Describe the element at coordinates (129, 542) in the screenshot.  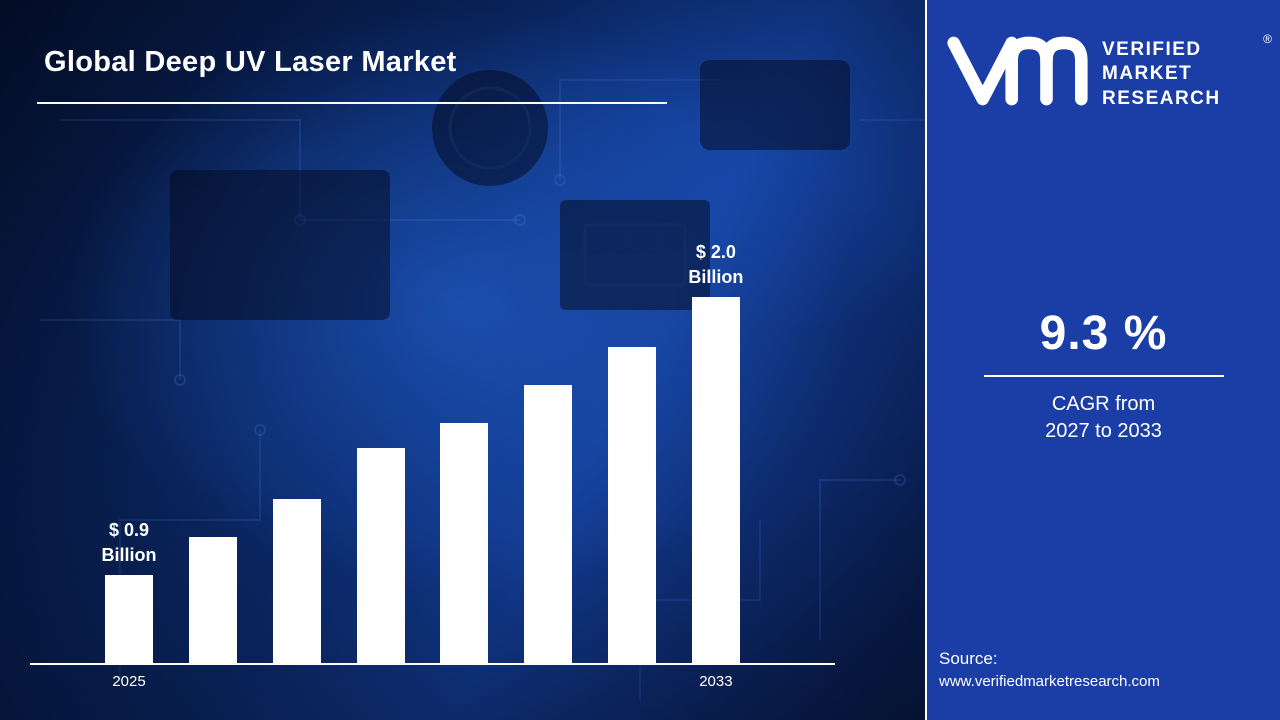
I see `bar-value-label: $ 0.9 Billion` at that location.